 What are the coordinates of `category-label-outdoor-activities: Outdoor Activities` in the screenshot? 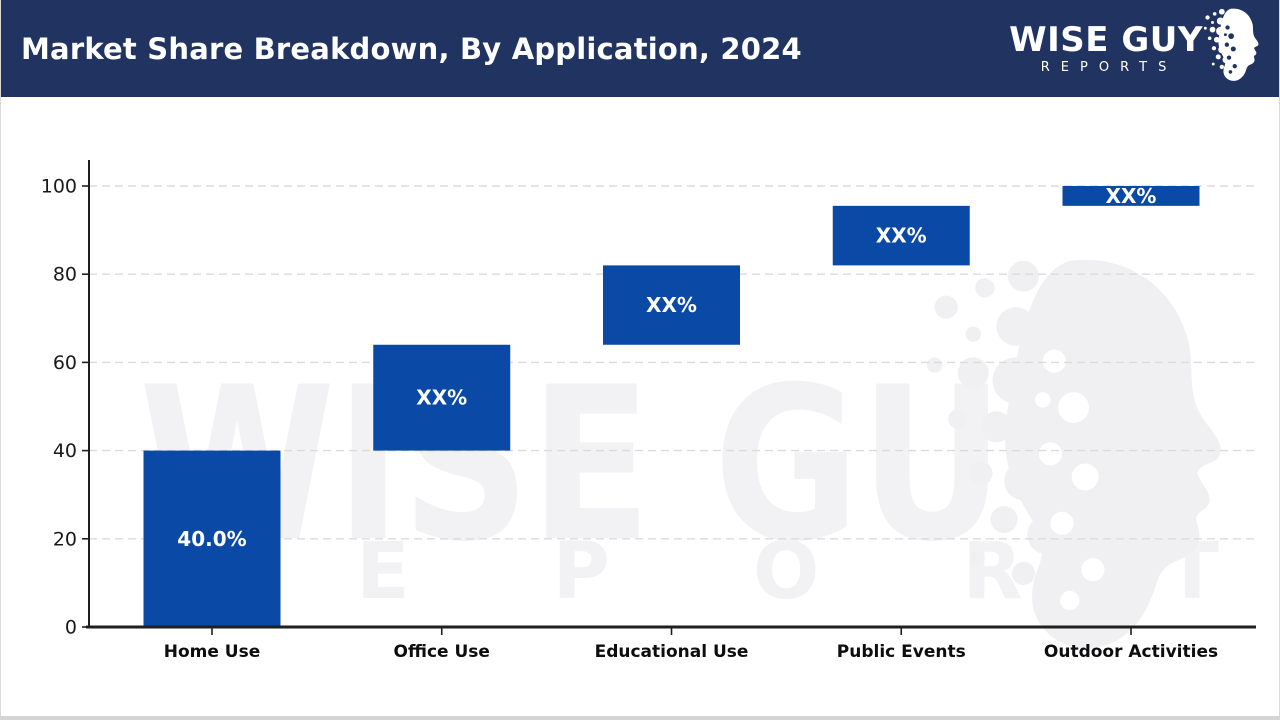 It's located at (1131, 652).